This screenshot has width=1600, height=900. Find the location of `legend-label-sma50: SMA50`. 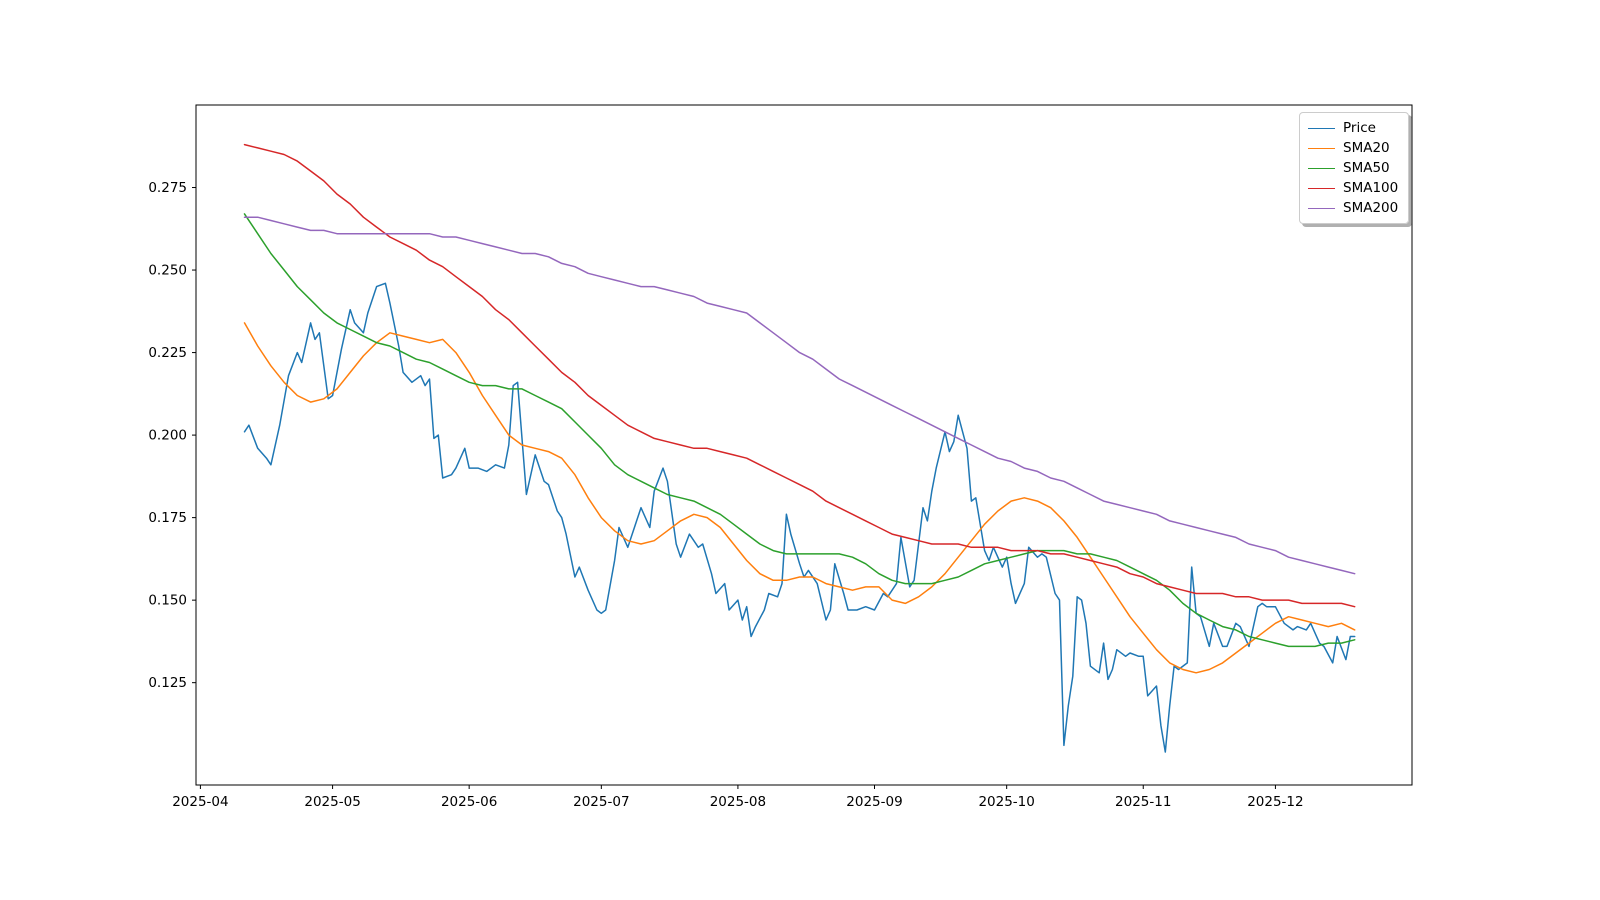

legend-label-sma50: SMA50 is located at coordinates (1366, 168).